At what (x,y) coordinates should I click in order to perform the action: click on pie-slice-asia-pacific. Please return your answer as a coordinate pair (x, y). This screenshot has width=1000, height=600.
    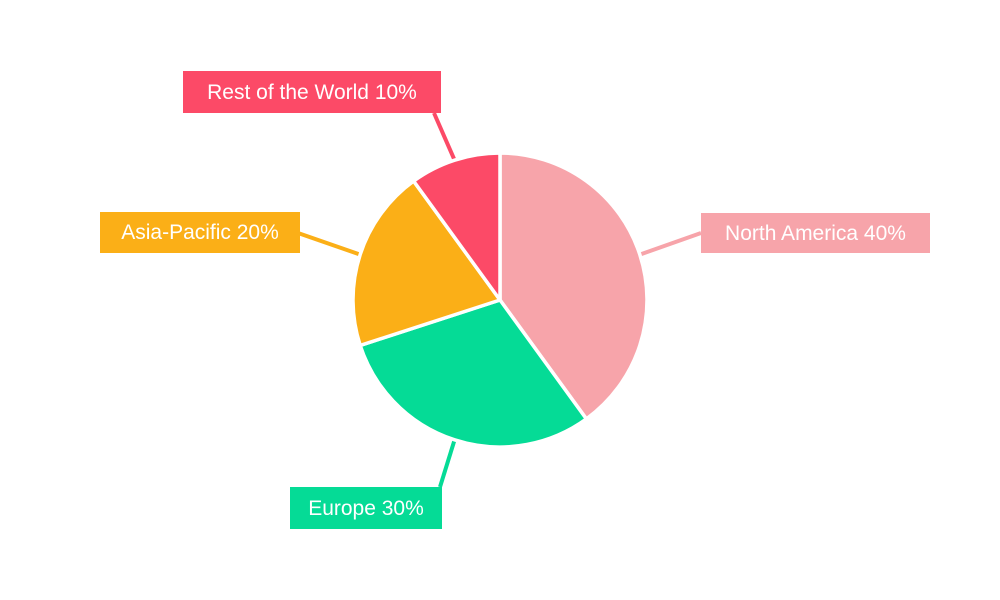
    Looking at the image, I should click on (426, 263).